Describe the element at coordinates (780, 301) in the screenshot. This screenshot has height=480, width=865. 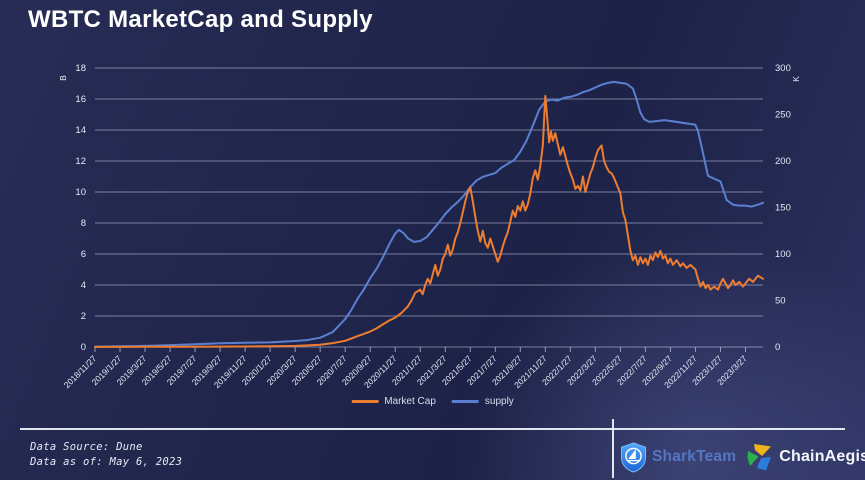
I see `right-axis-tick-label: 50` at that location.